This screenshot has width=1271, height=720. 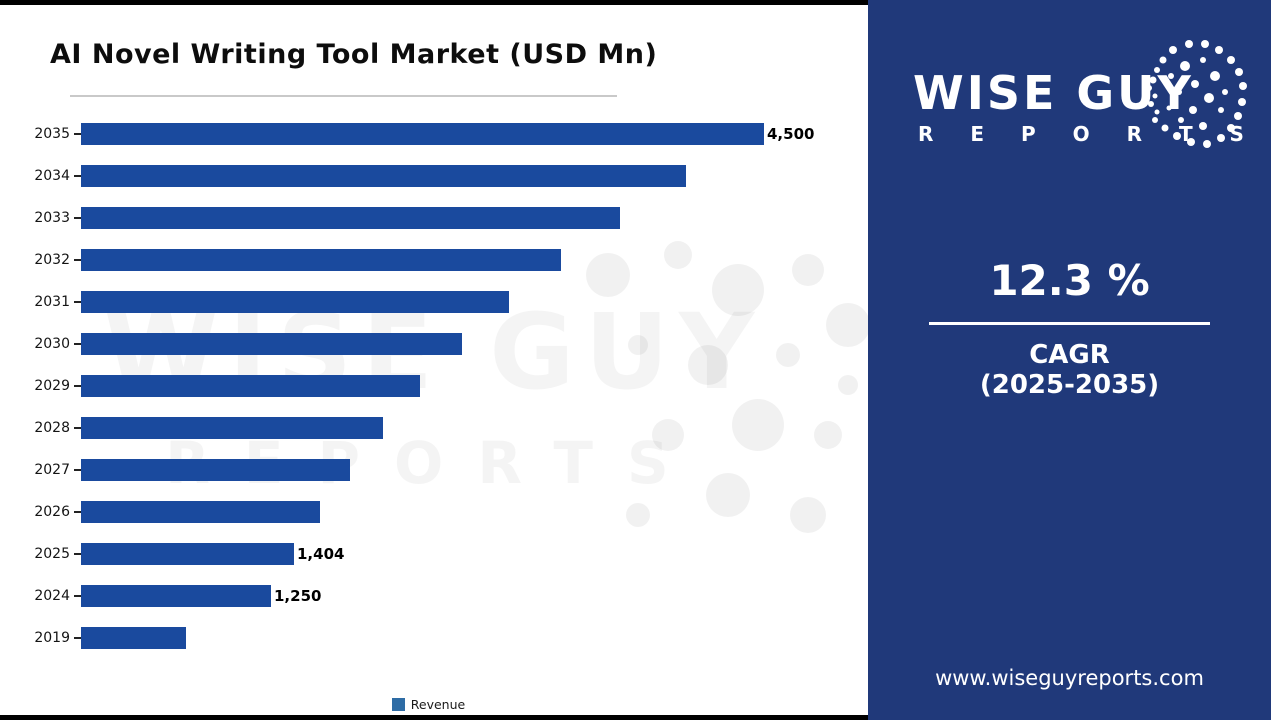 I want to click on chart-row: 2034, so click(x=437, y=176).